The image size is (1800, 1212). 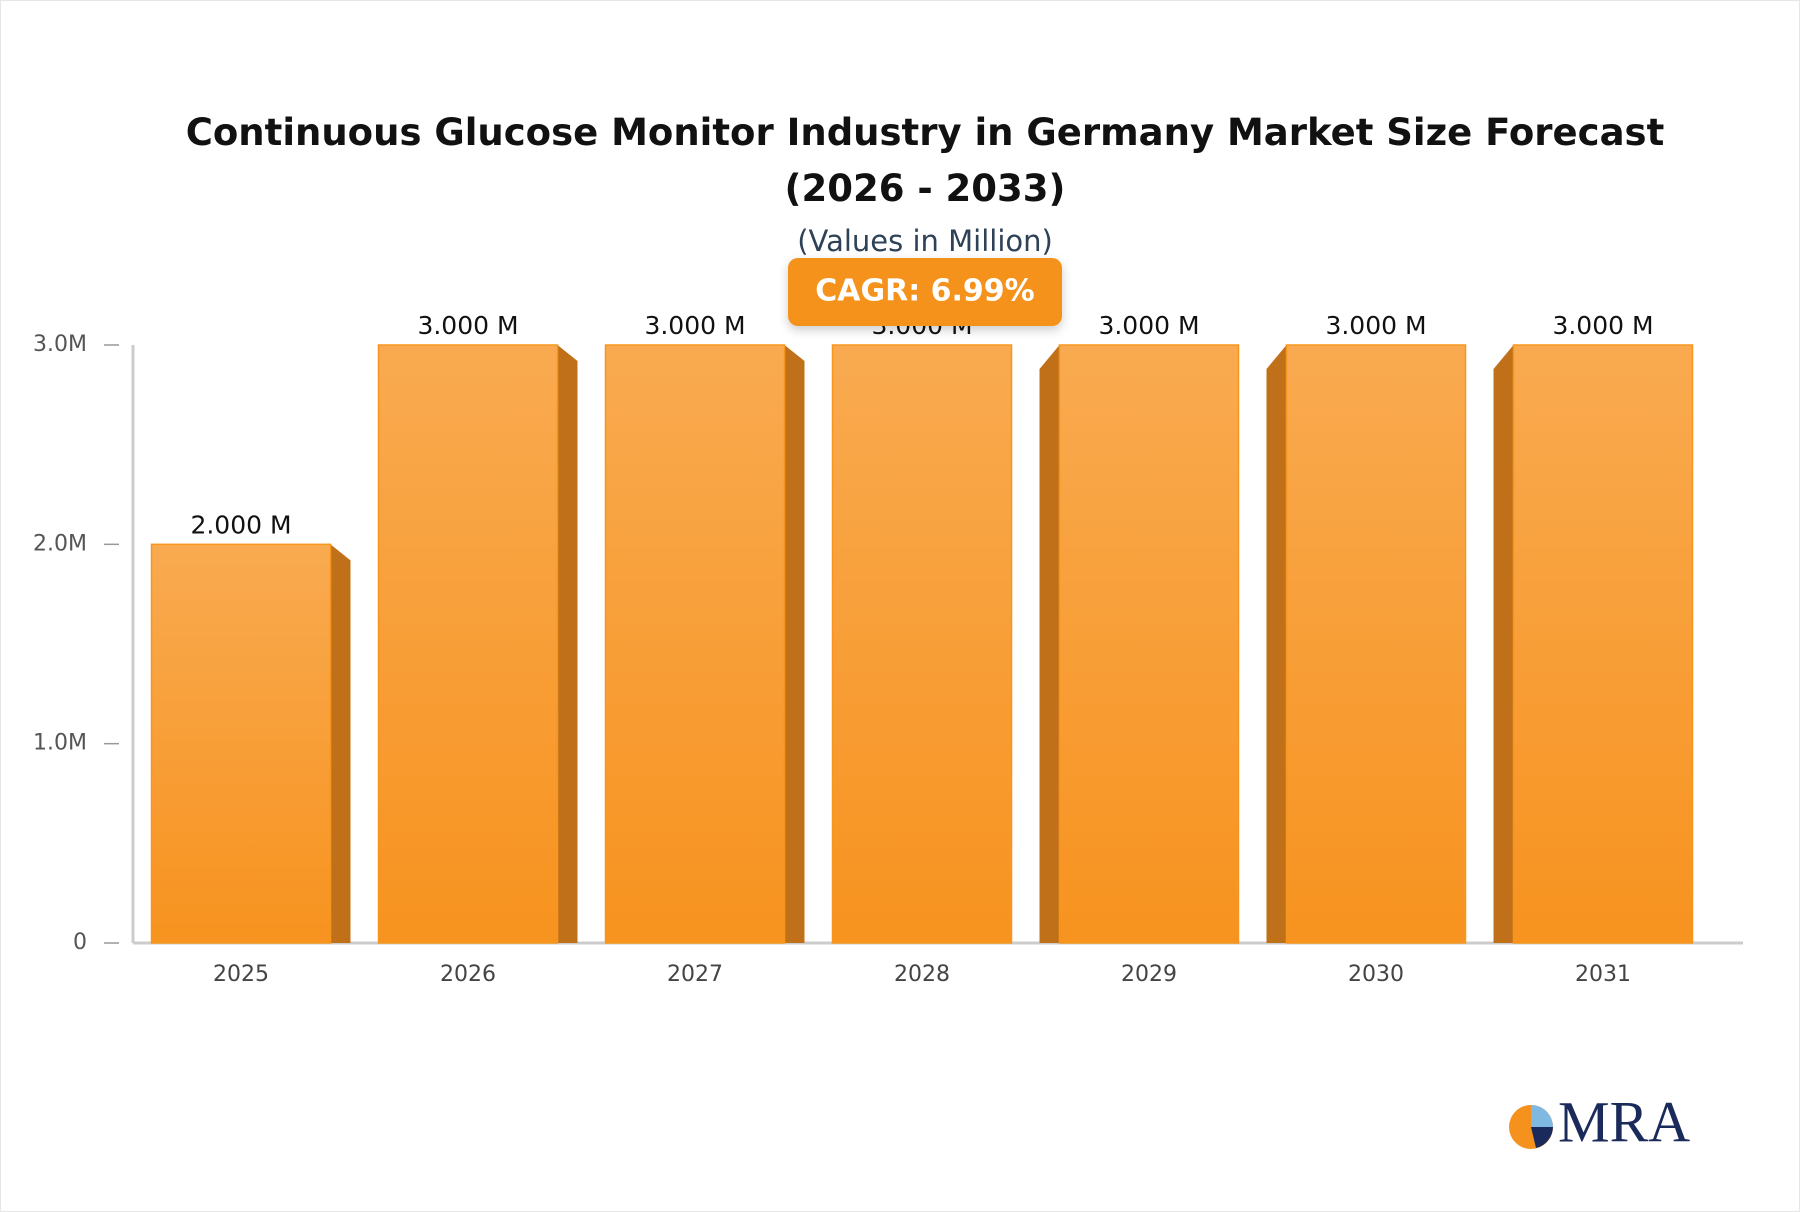 I want to click on badge-bg, so click(x=925, y=292).